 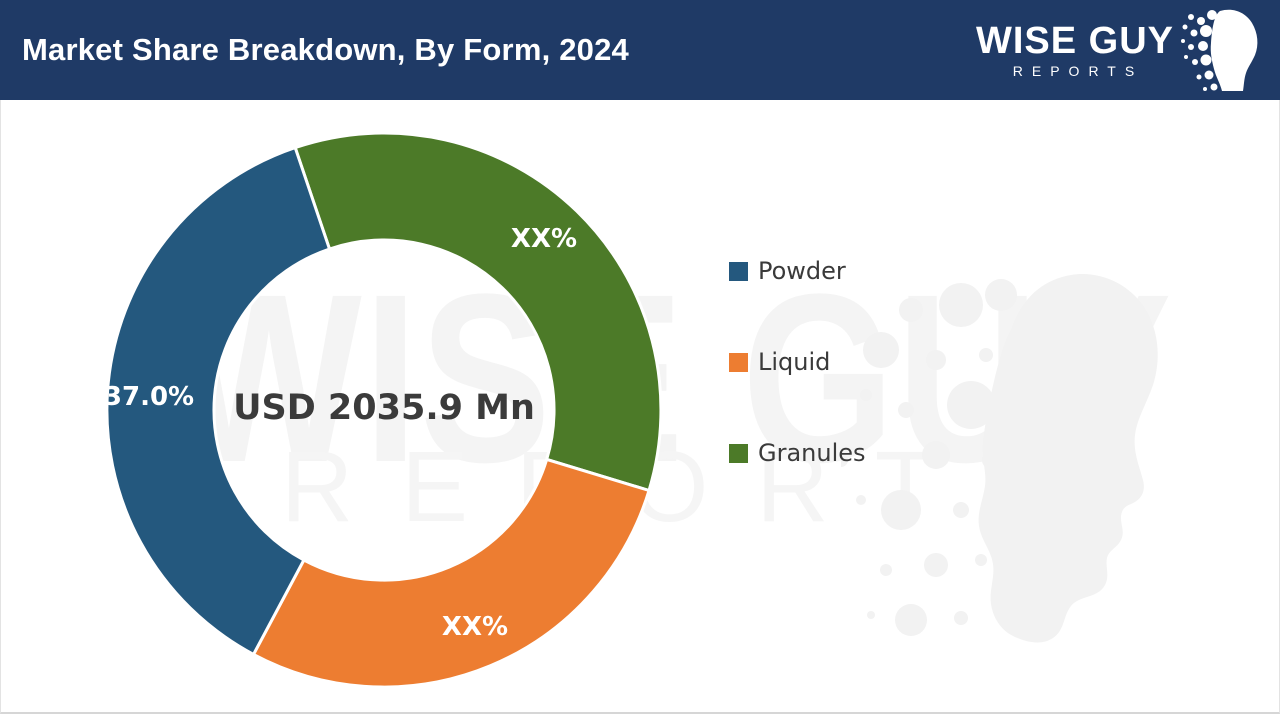 I want to click on chart-legend: Powder Liquid Granules, so click(x=797, y=362).